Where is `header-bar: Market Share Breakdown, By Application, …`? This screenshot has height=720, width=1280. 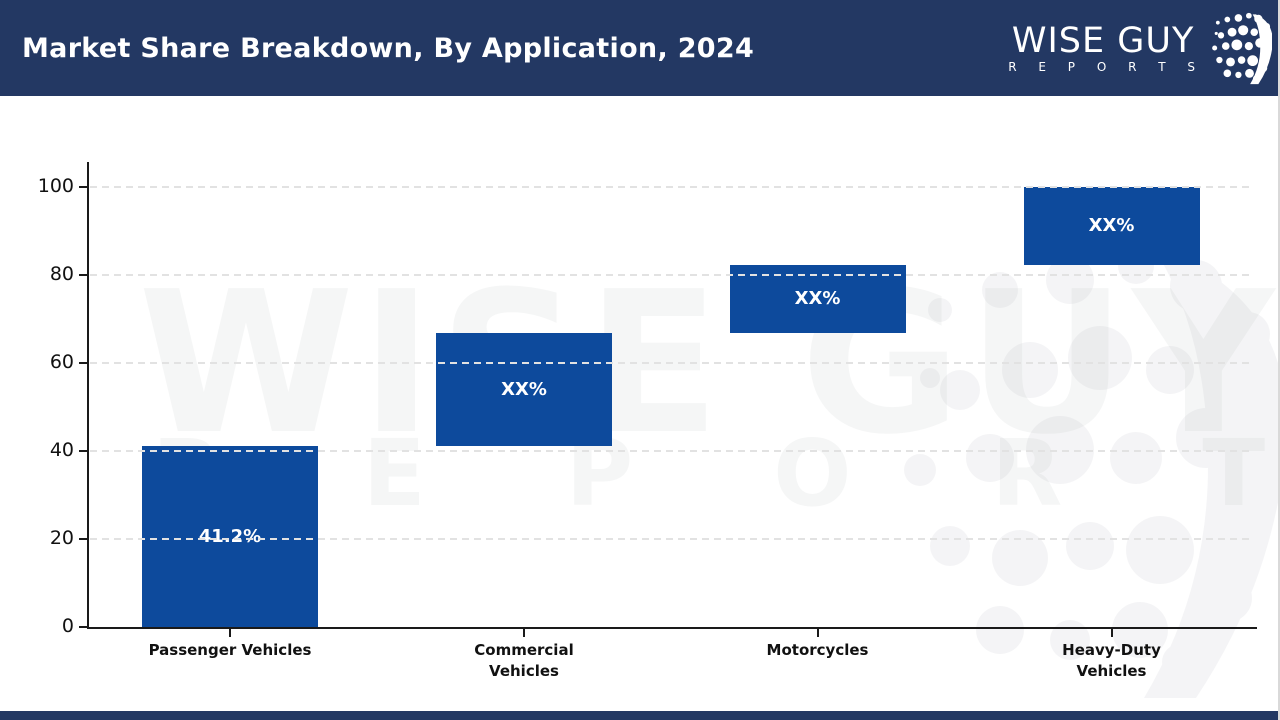 header-bar: Market Share Breakdown, By Application, … is located at coordinates (639, 48).